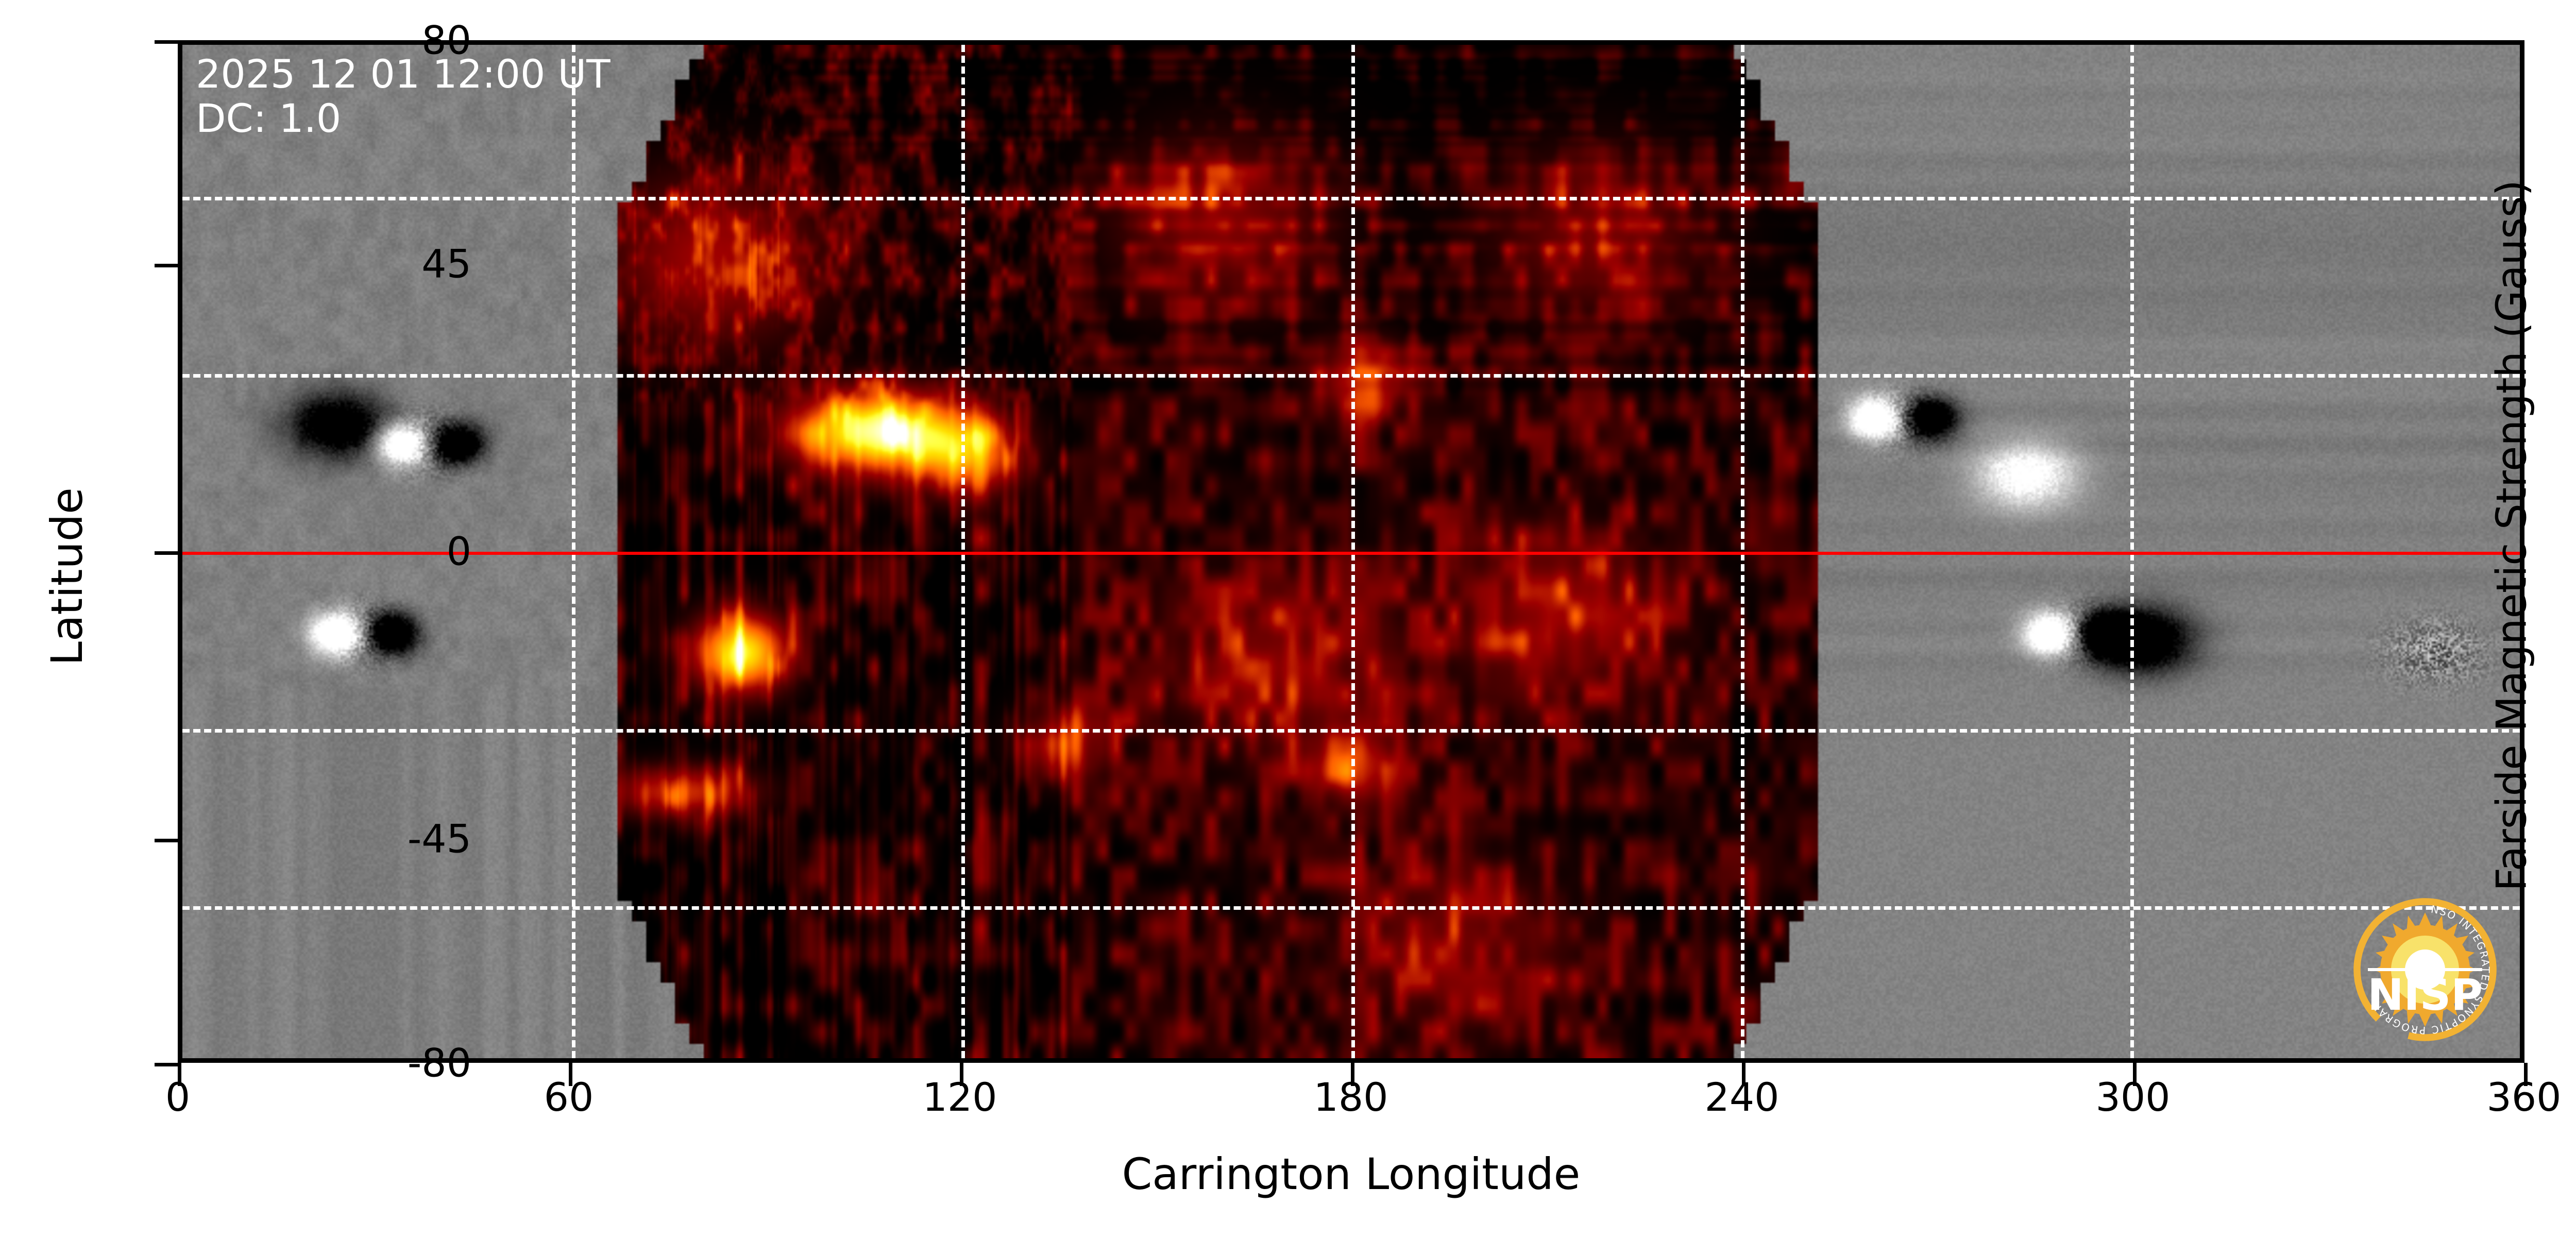 The height and width of the screenshot is (1238, 2576). I want to click on x-tick-label: 300, so click(2133, 1097).